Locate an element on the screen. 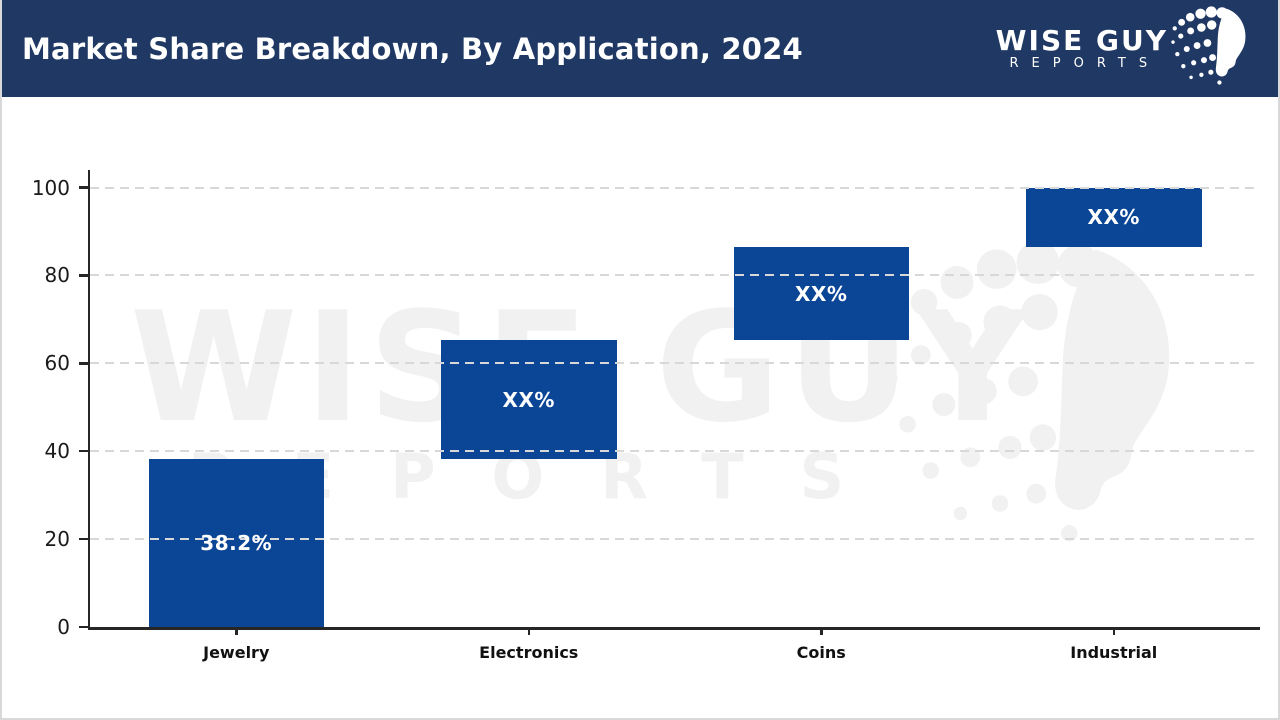  watermark-dotted-face-icon is located at coordinates (1027, 391).